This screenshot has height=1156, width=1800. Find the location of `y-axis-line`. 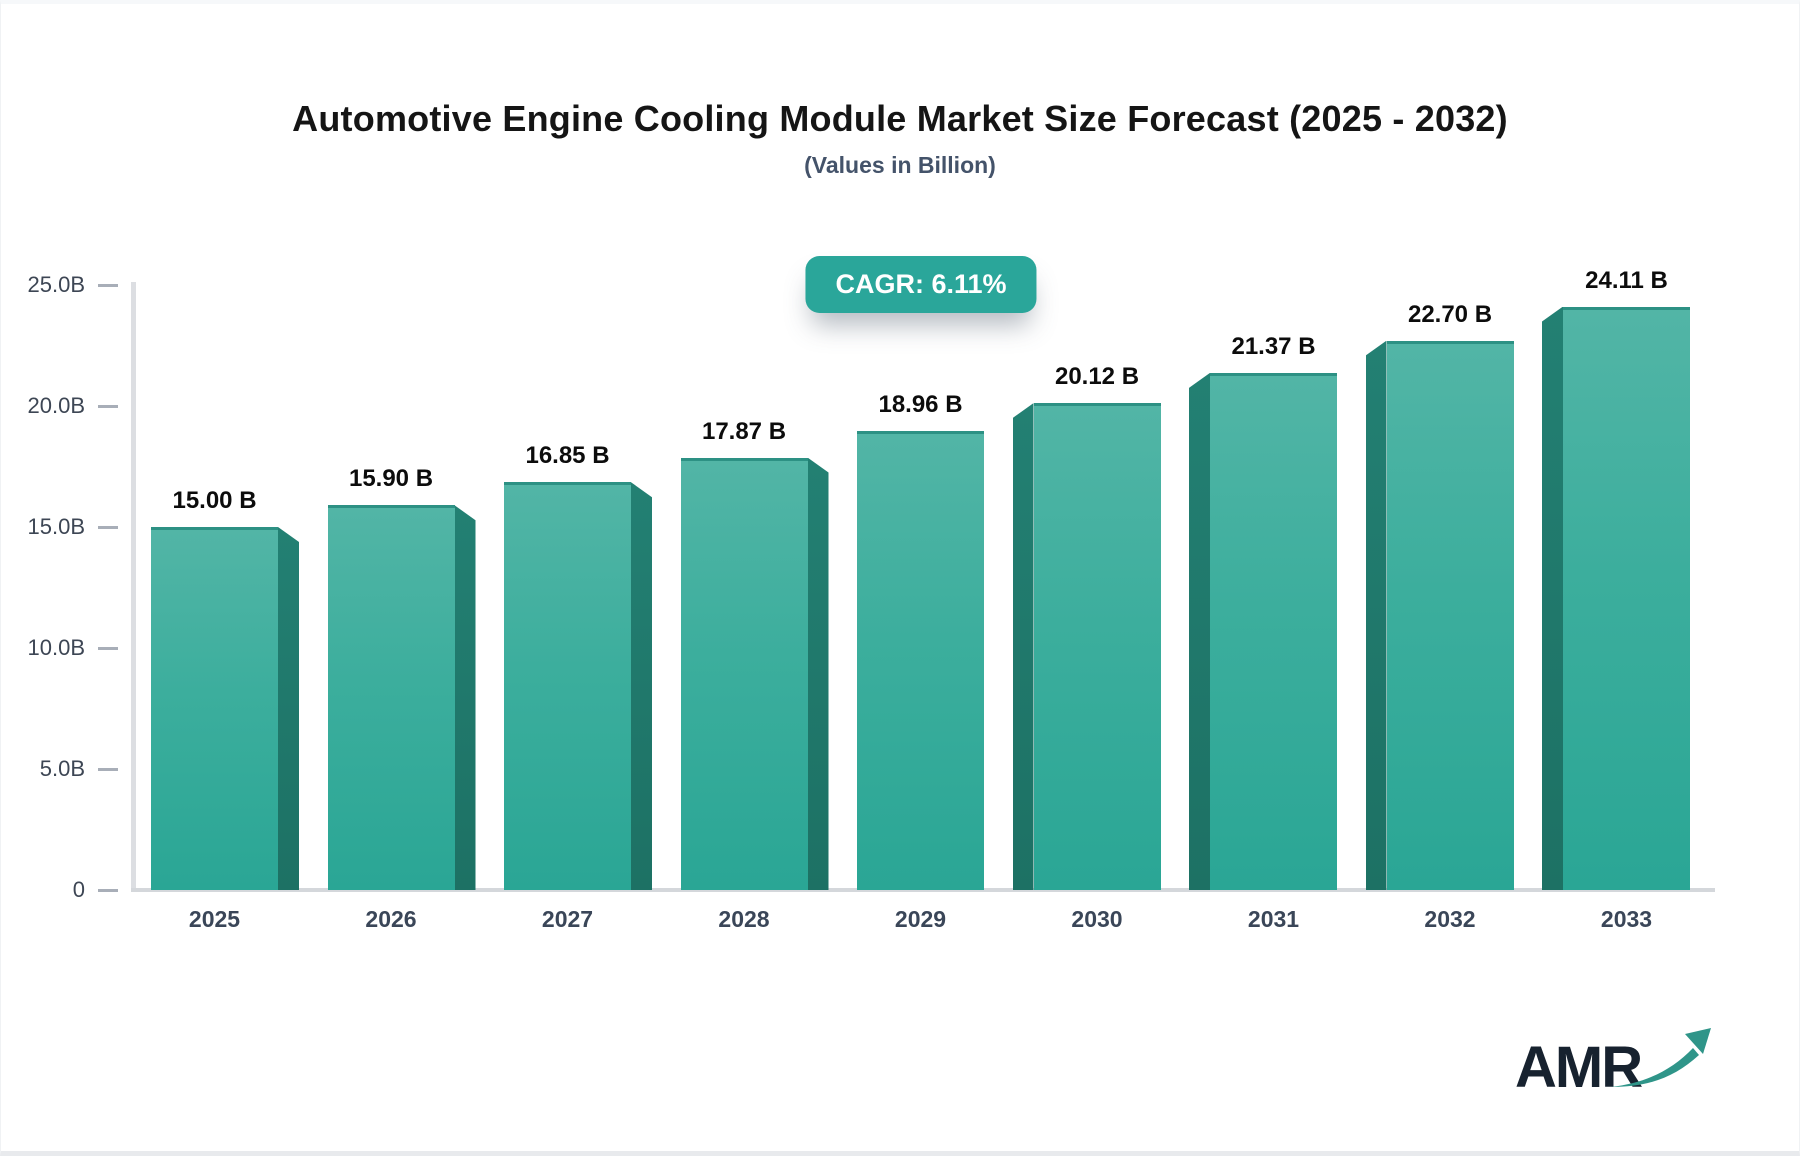

y-axis-line is located at coordinates (133, 587).